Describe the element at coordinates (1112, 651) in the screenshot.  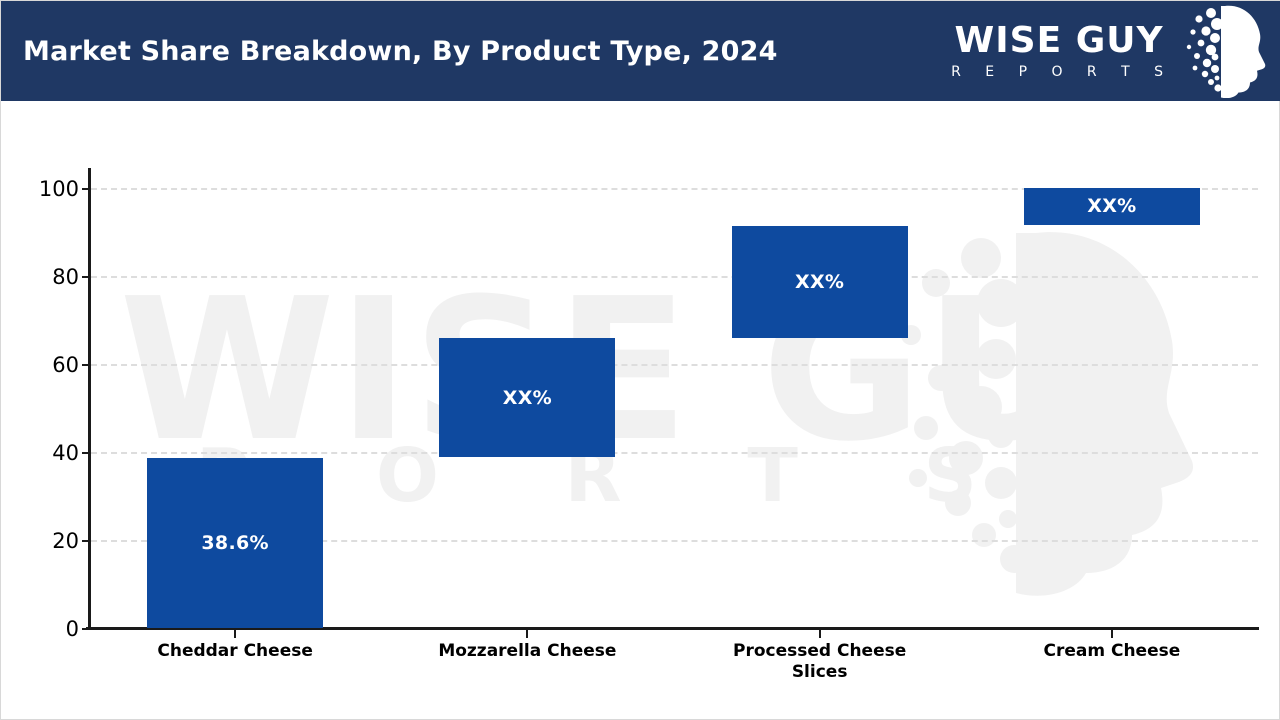
I see `x-category-label: Cream Cheese` at that location.